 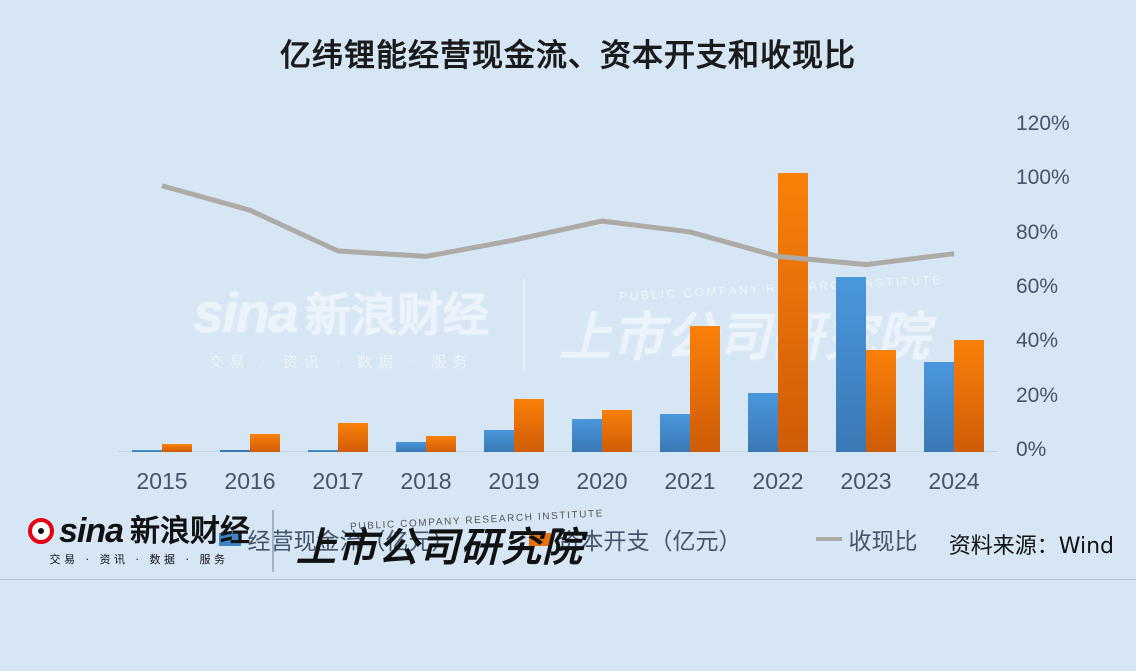 I want to click on footer-institute-cn: 上市公司研究院, so click(x=440, y=547).